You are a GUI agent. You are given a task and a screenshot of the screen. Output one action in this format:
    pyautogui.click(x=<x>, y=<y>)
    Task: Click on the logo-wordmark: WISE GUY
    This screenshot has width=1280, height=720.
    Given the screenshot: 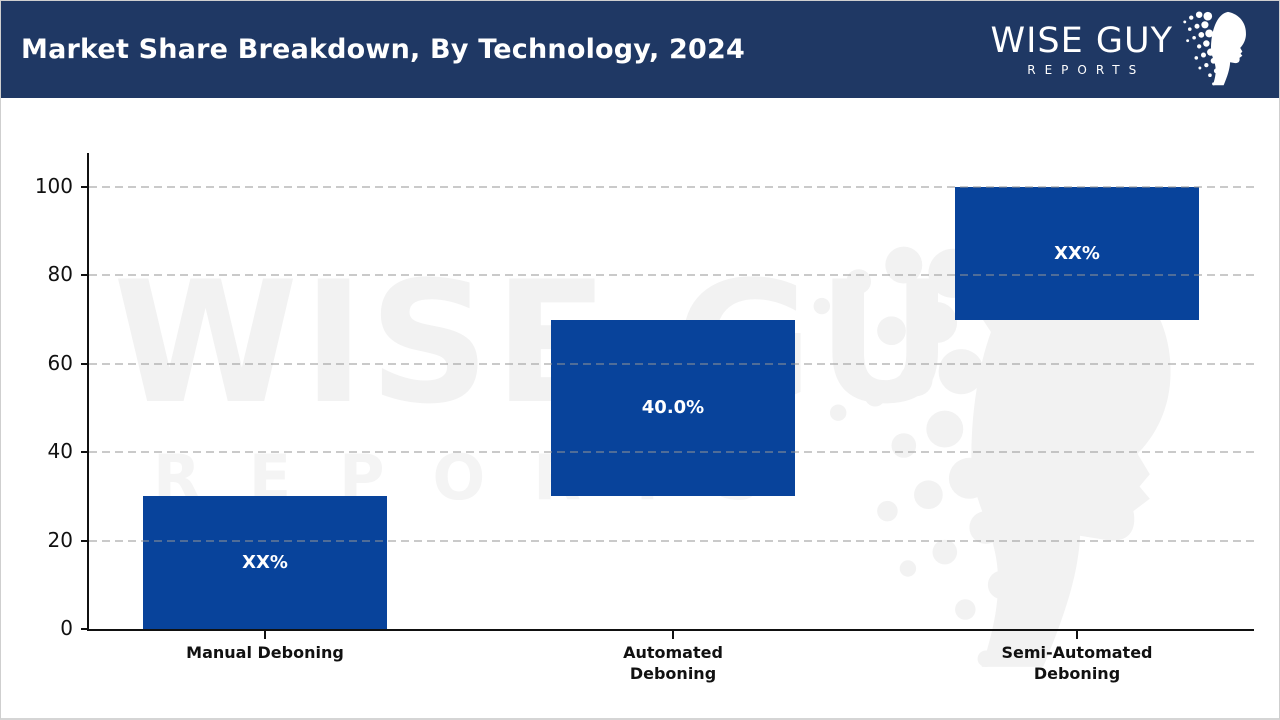 What is the action you would take?
    pyautogui.click(x=1081, y=40)
    